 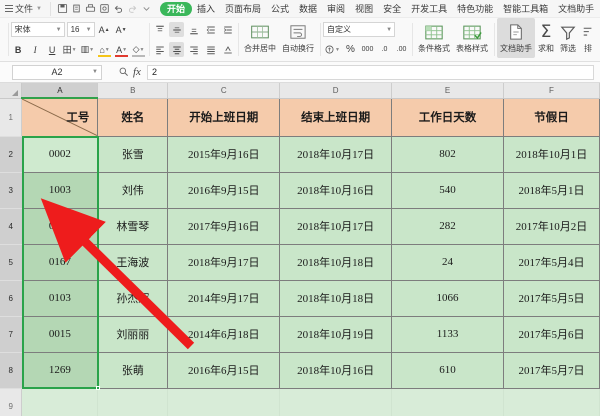 What do you see at coordinates (227, 29) in the screenshot?
I see `increase-indent-button` at bounding box center [227, 29].